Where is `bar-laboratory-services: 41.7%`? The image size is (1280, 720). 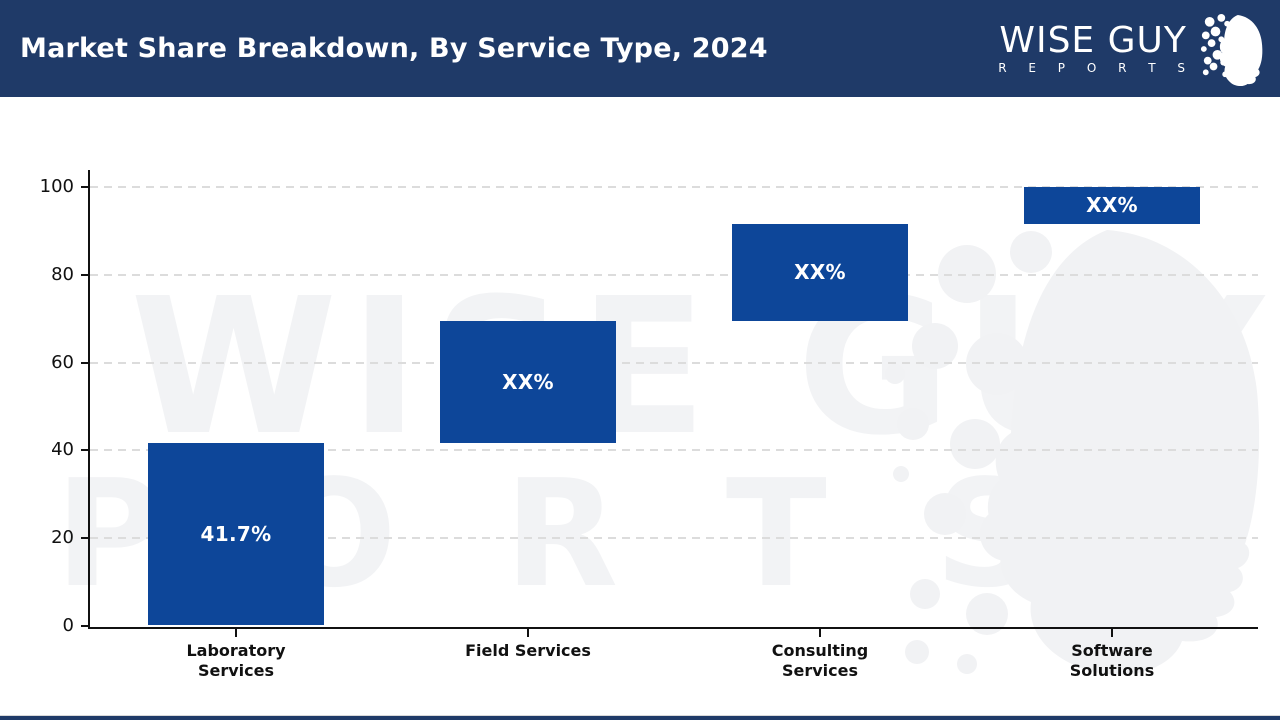 bar-laboratory-services: 41.7% is located at coordinates (236, 534).